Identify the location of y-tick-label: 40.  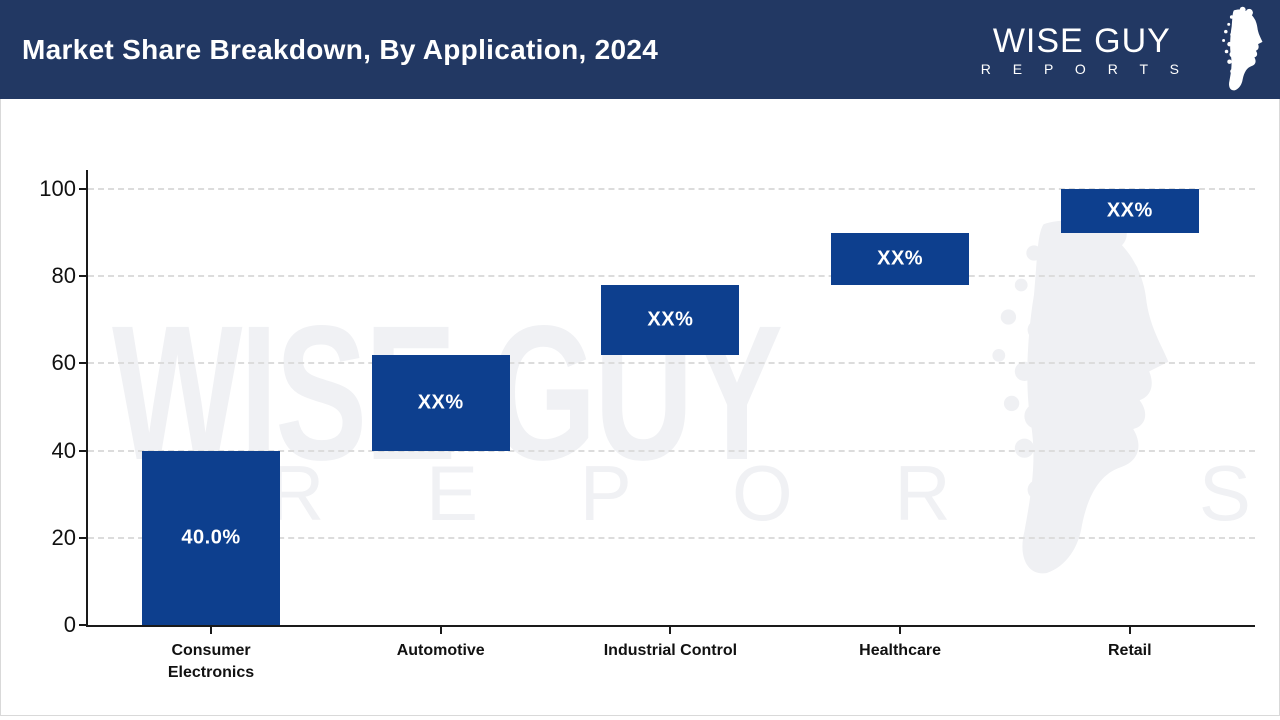
(63, 450).